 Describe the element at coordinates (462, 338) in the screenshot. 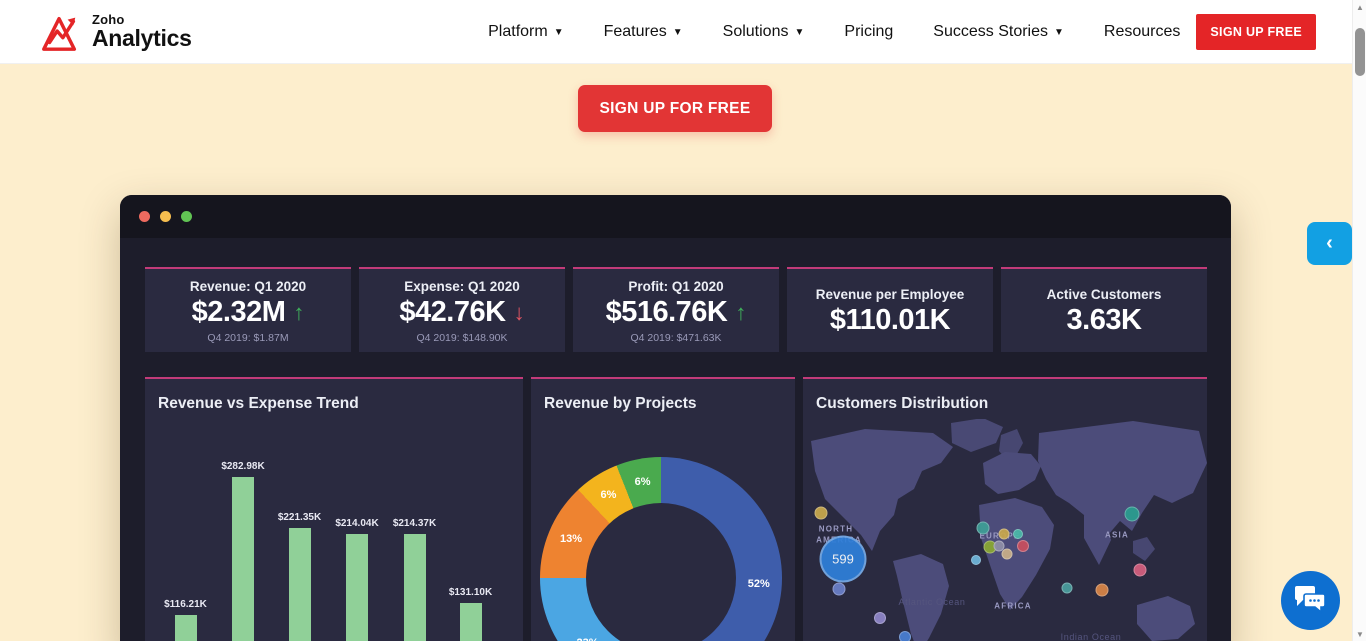

I see `kpi-subtitle: Q4 2019: $148.90K` at that location.